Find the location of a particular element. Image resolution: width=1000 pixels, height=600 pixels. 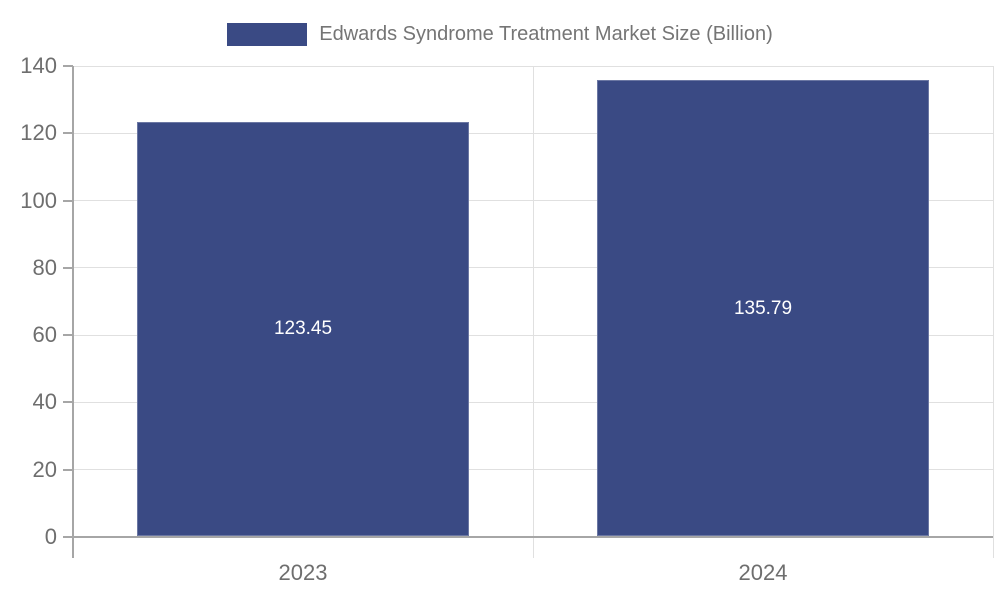

y-axis-tick-label: 60 is located at coordinates (44, 335).